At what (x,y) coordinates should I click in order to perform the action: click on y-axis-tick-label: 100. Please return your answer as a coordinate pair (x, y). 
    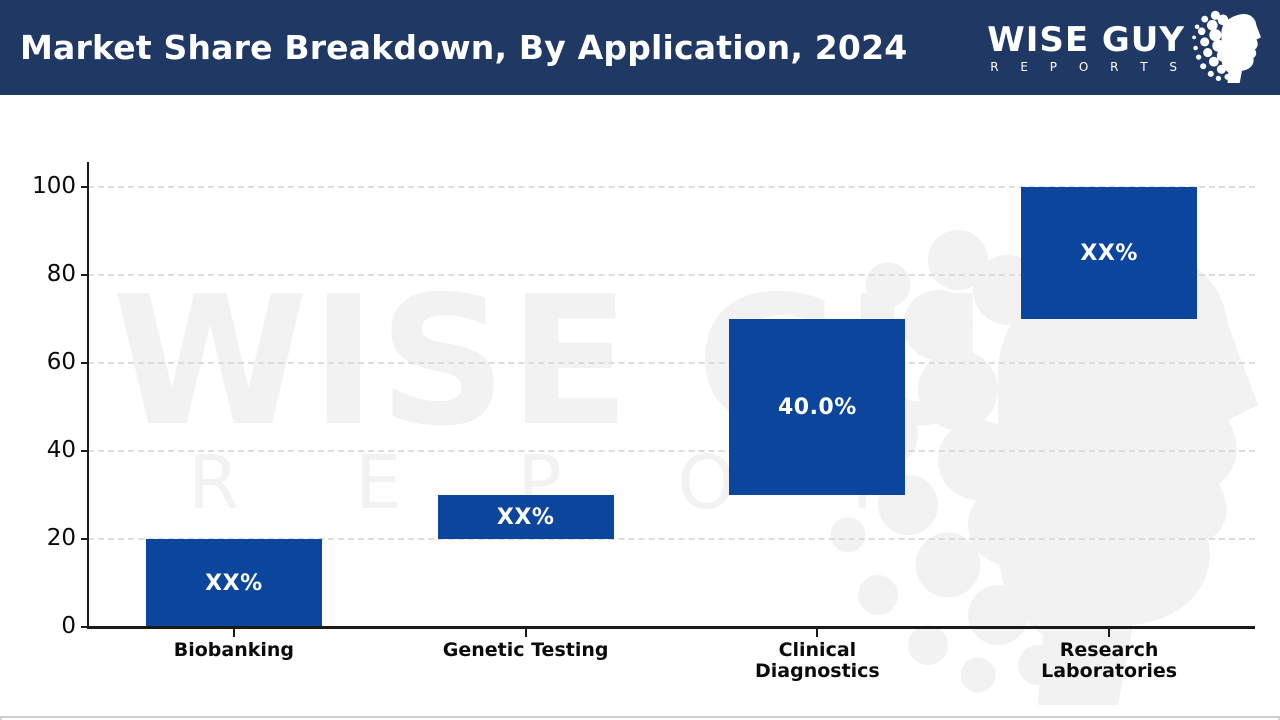
    Looking at the image, I should click on (54, 186).